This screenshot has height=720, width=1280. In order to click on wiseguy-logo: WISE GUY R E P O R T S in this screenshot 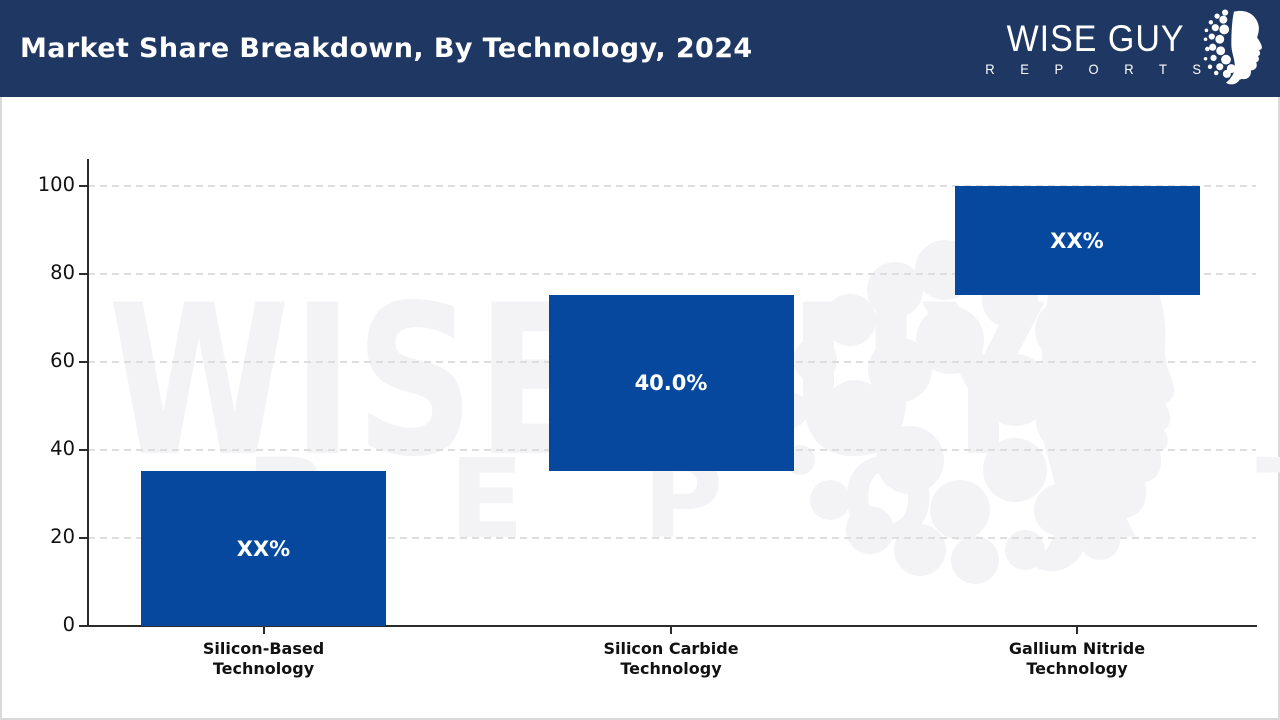, I will do `click(1122, 49)`.